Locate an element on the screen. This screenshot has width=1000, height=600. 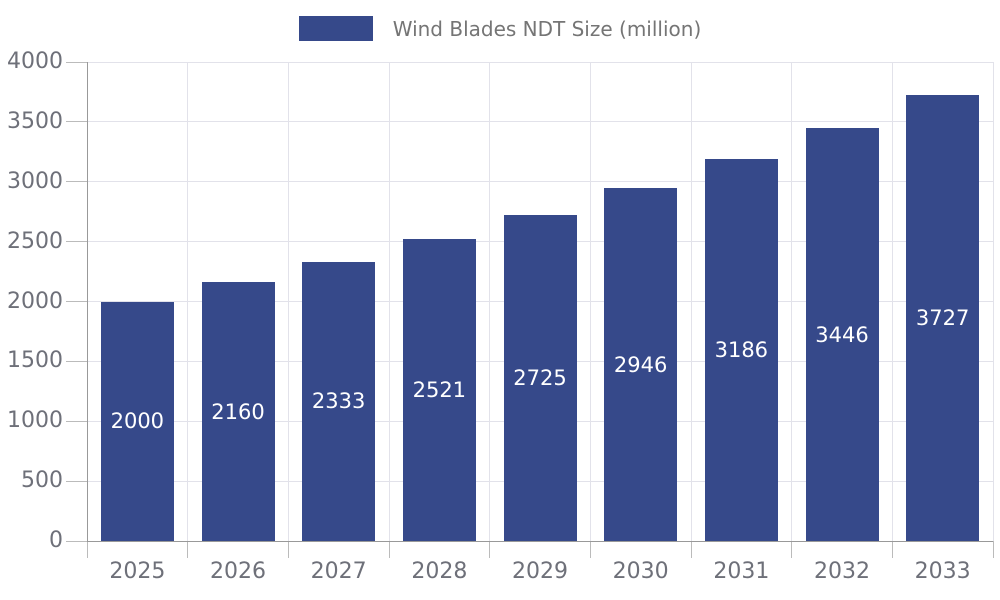
y-axis-line is located at coordinates (87, 301).